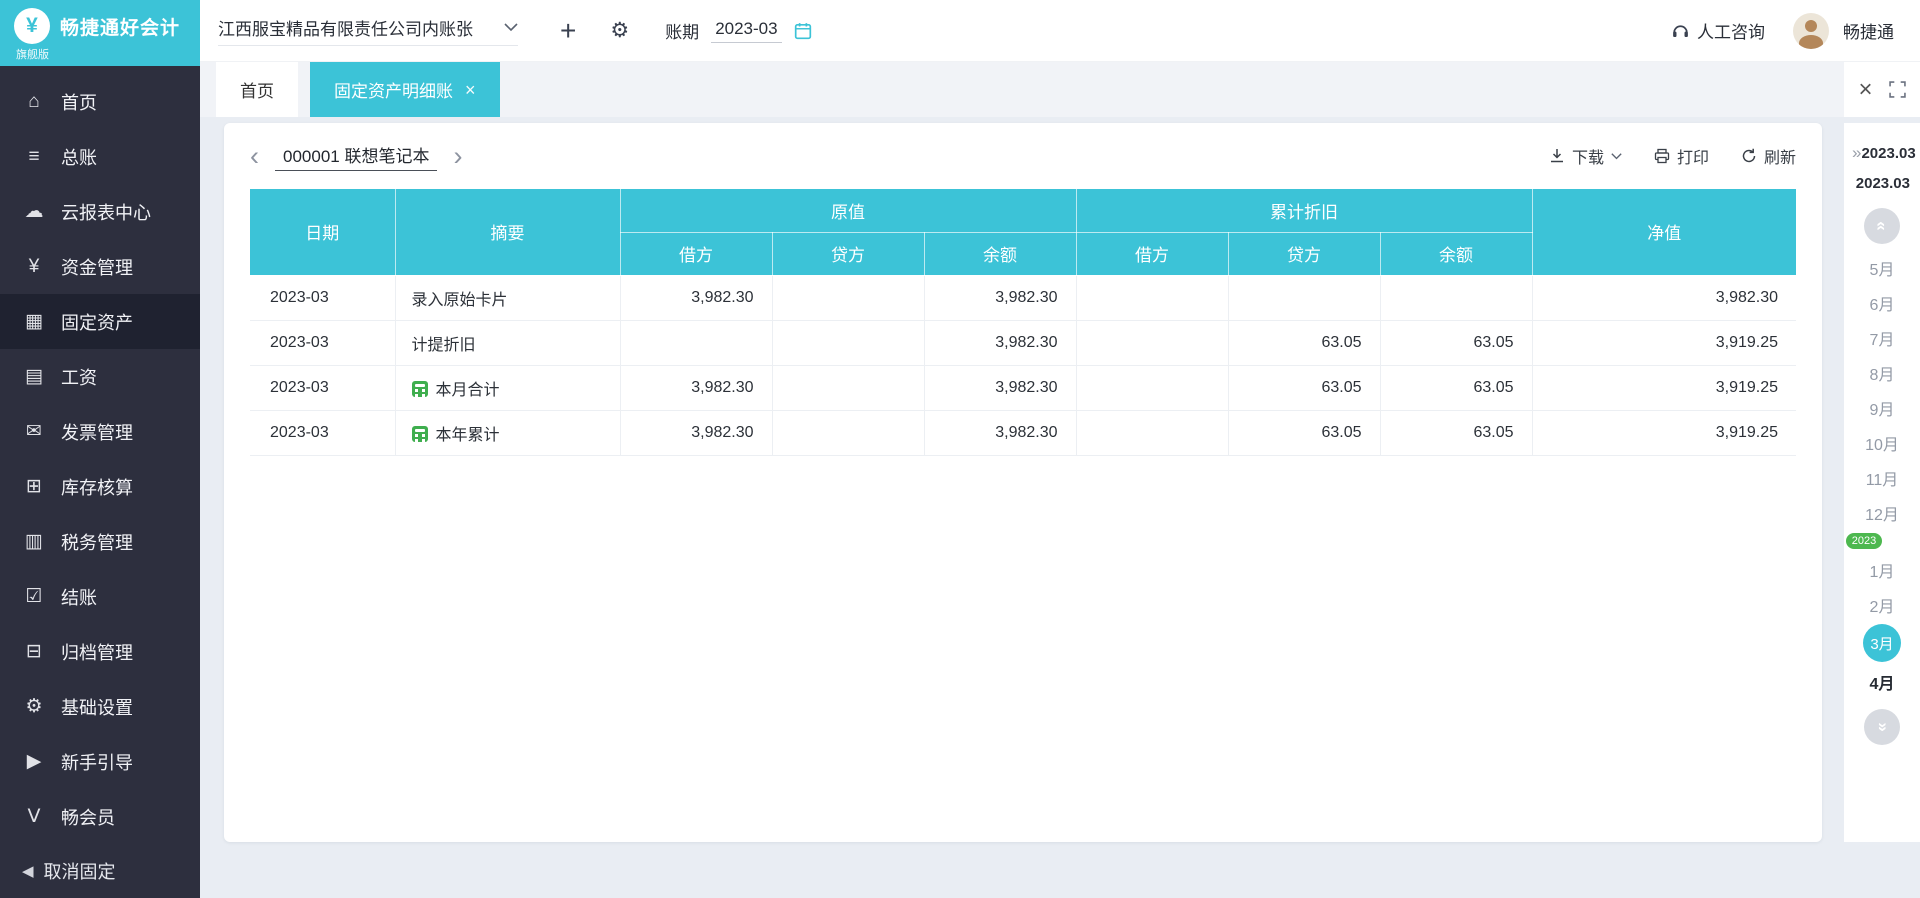 The width and height of the screenshot is (1920, 898). What do you see at coordinates (1023, 156) in the screenshot?
I see `panel-toolbar: ‹ 000001 联想笔记本 › 下载 打印` at bounding box center [1023, 156].